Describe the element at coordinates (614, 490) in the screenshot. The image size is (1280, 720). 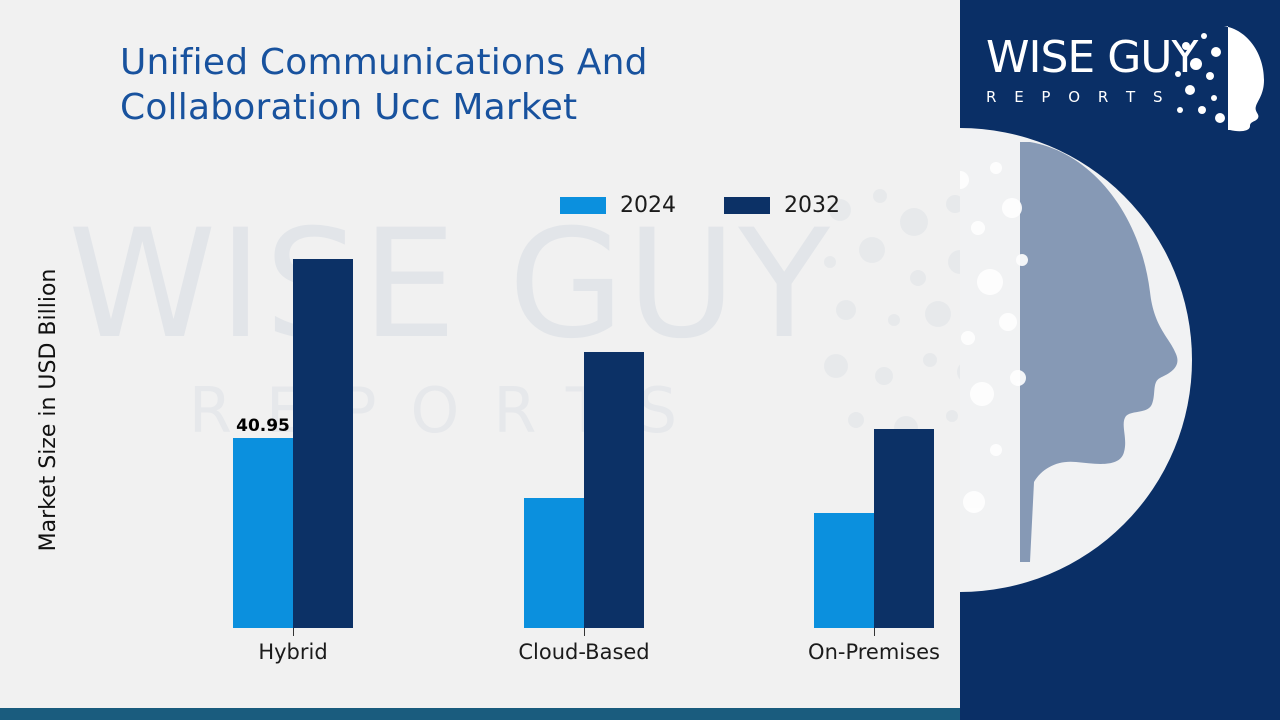
I see `bar-cloud-based-2032` at that location.